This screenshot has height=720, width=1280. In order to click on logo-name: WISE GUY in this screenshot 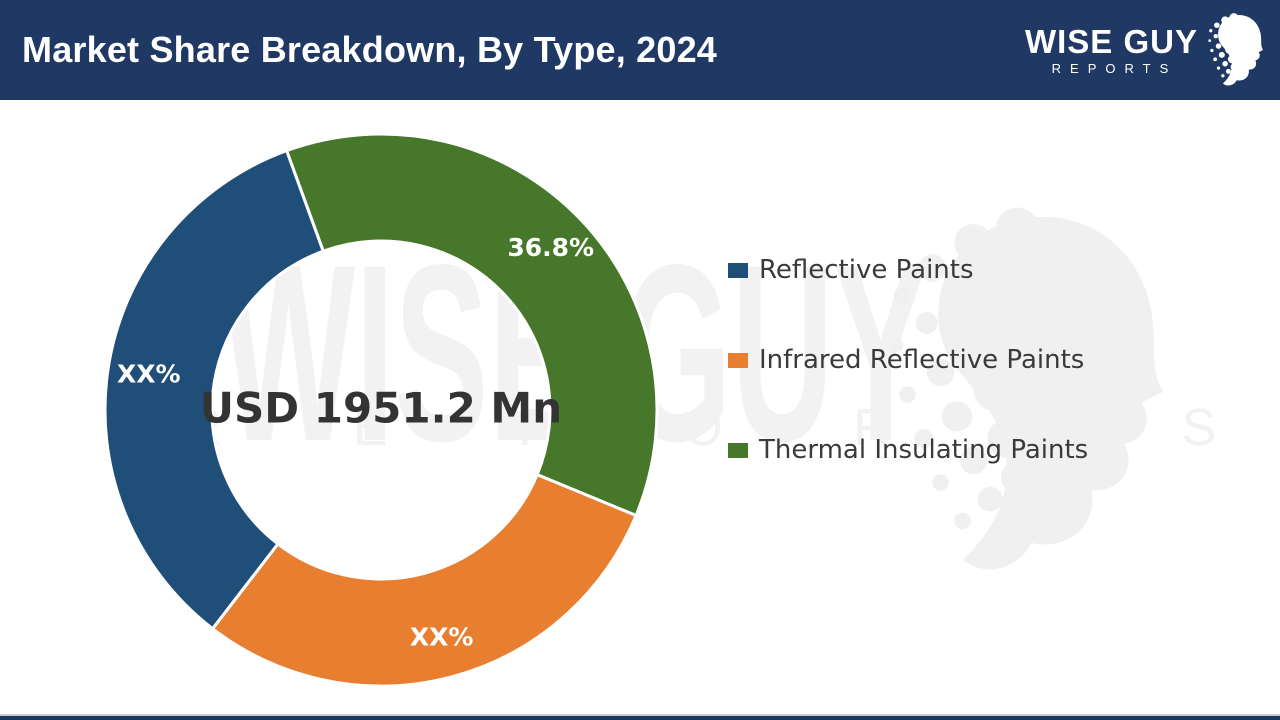, I will do `click(1111, 41)`.